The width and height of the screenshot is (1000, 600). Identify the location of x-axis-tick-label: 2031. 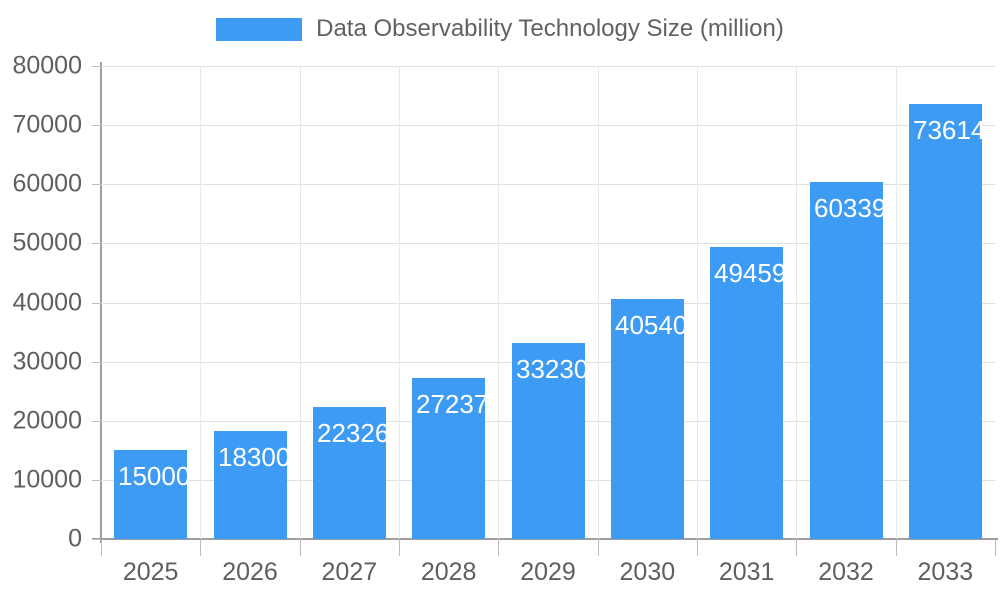
(746, 572).